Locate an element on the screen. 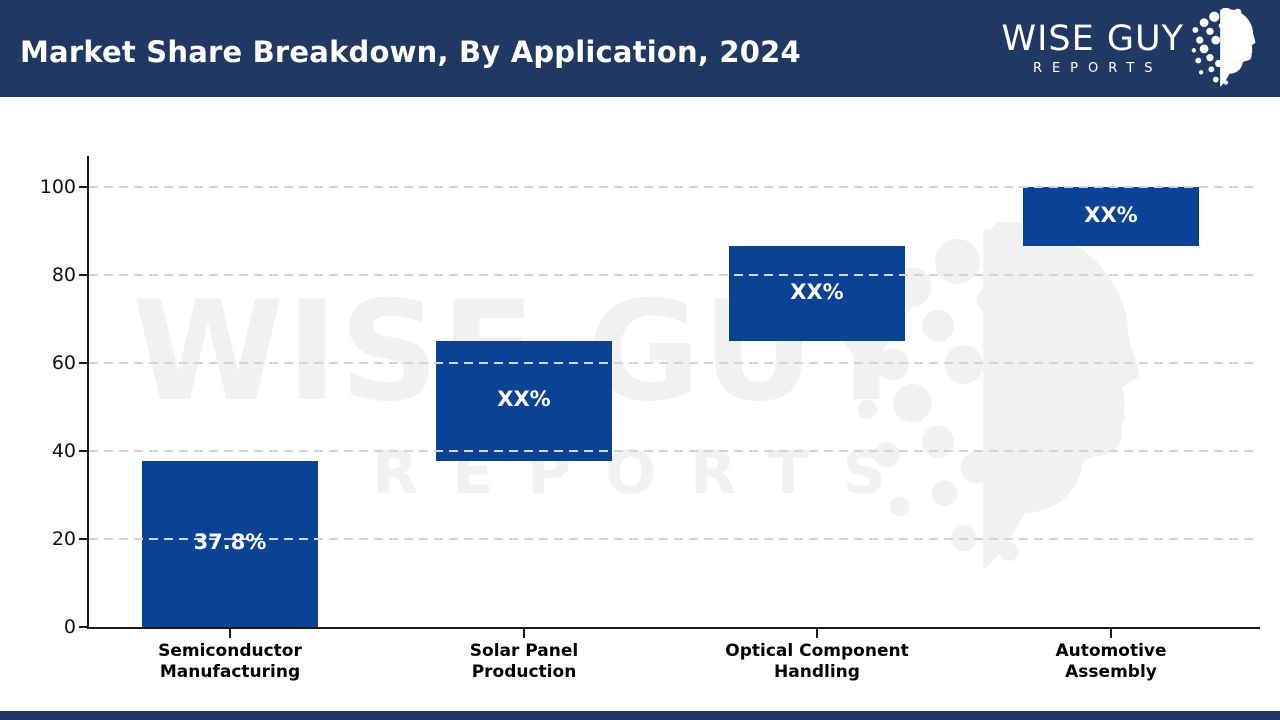 The height and width of the screenshot is (720, 1280). category-label: Automotive Assembly is located at coordinates (1111, 662).